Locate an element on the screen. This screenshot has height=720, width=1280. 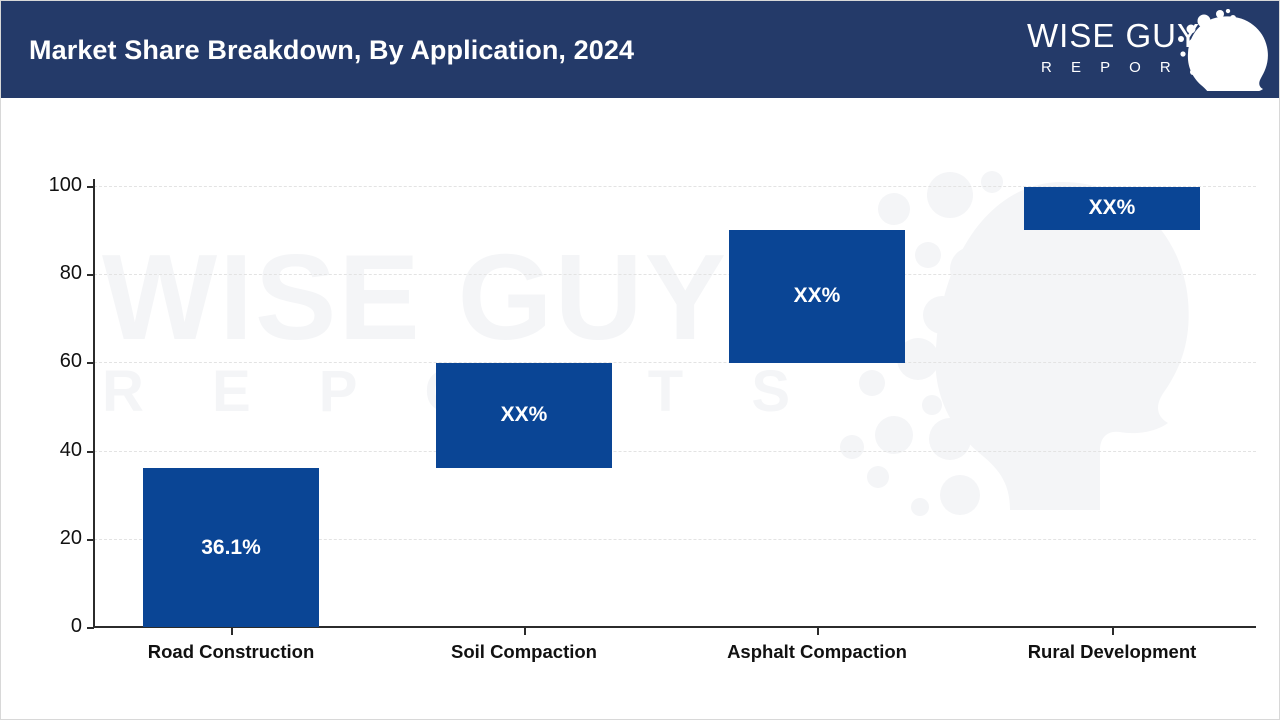
y-tick-label-60: 60 is located at coordinates (70, 361).